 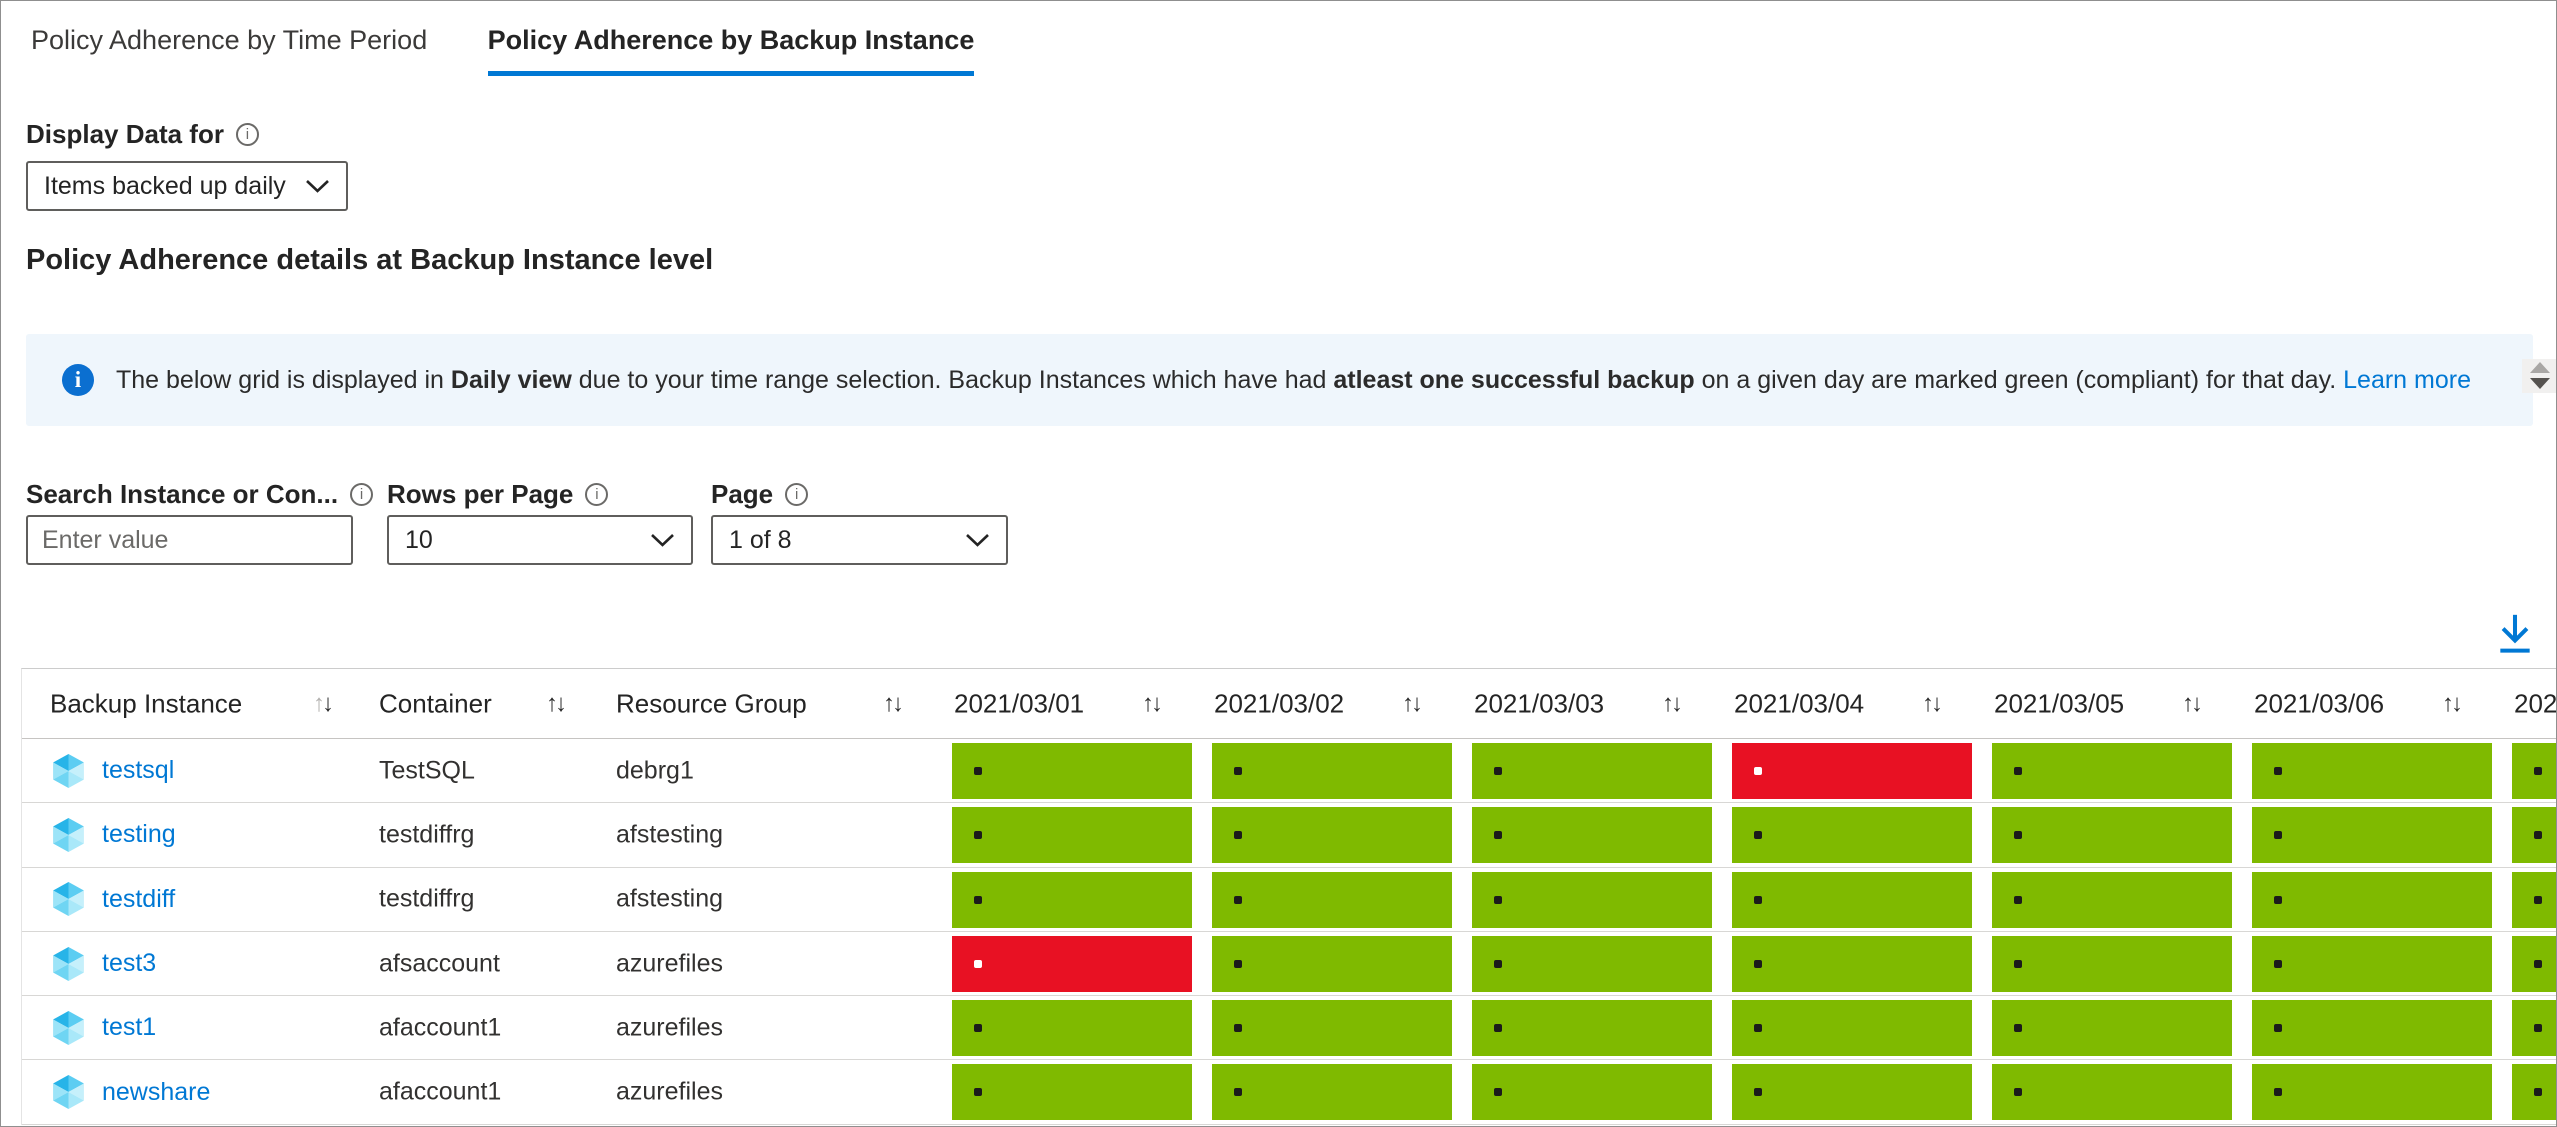 I want to click on column-header-2021-03-06: 2021/03/06, so click(x=2319, y=703).